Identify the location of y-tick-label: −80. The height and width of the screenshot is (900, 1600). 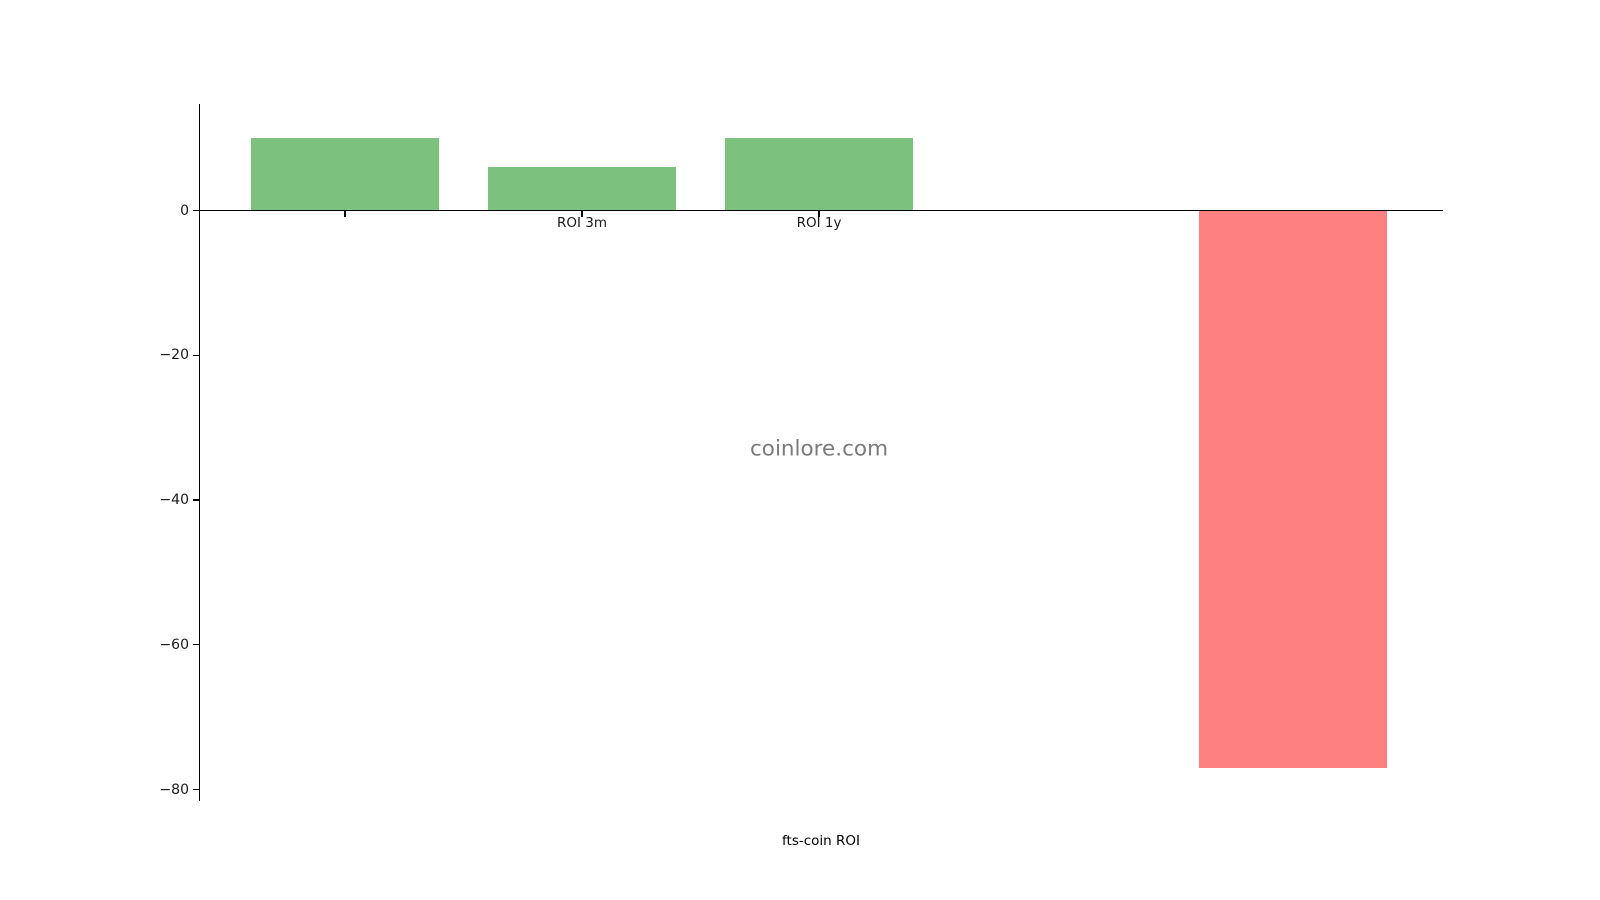
(174, 789).